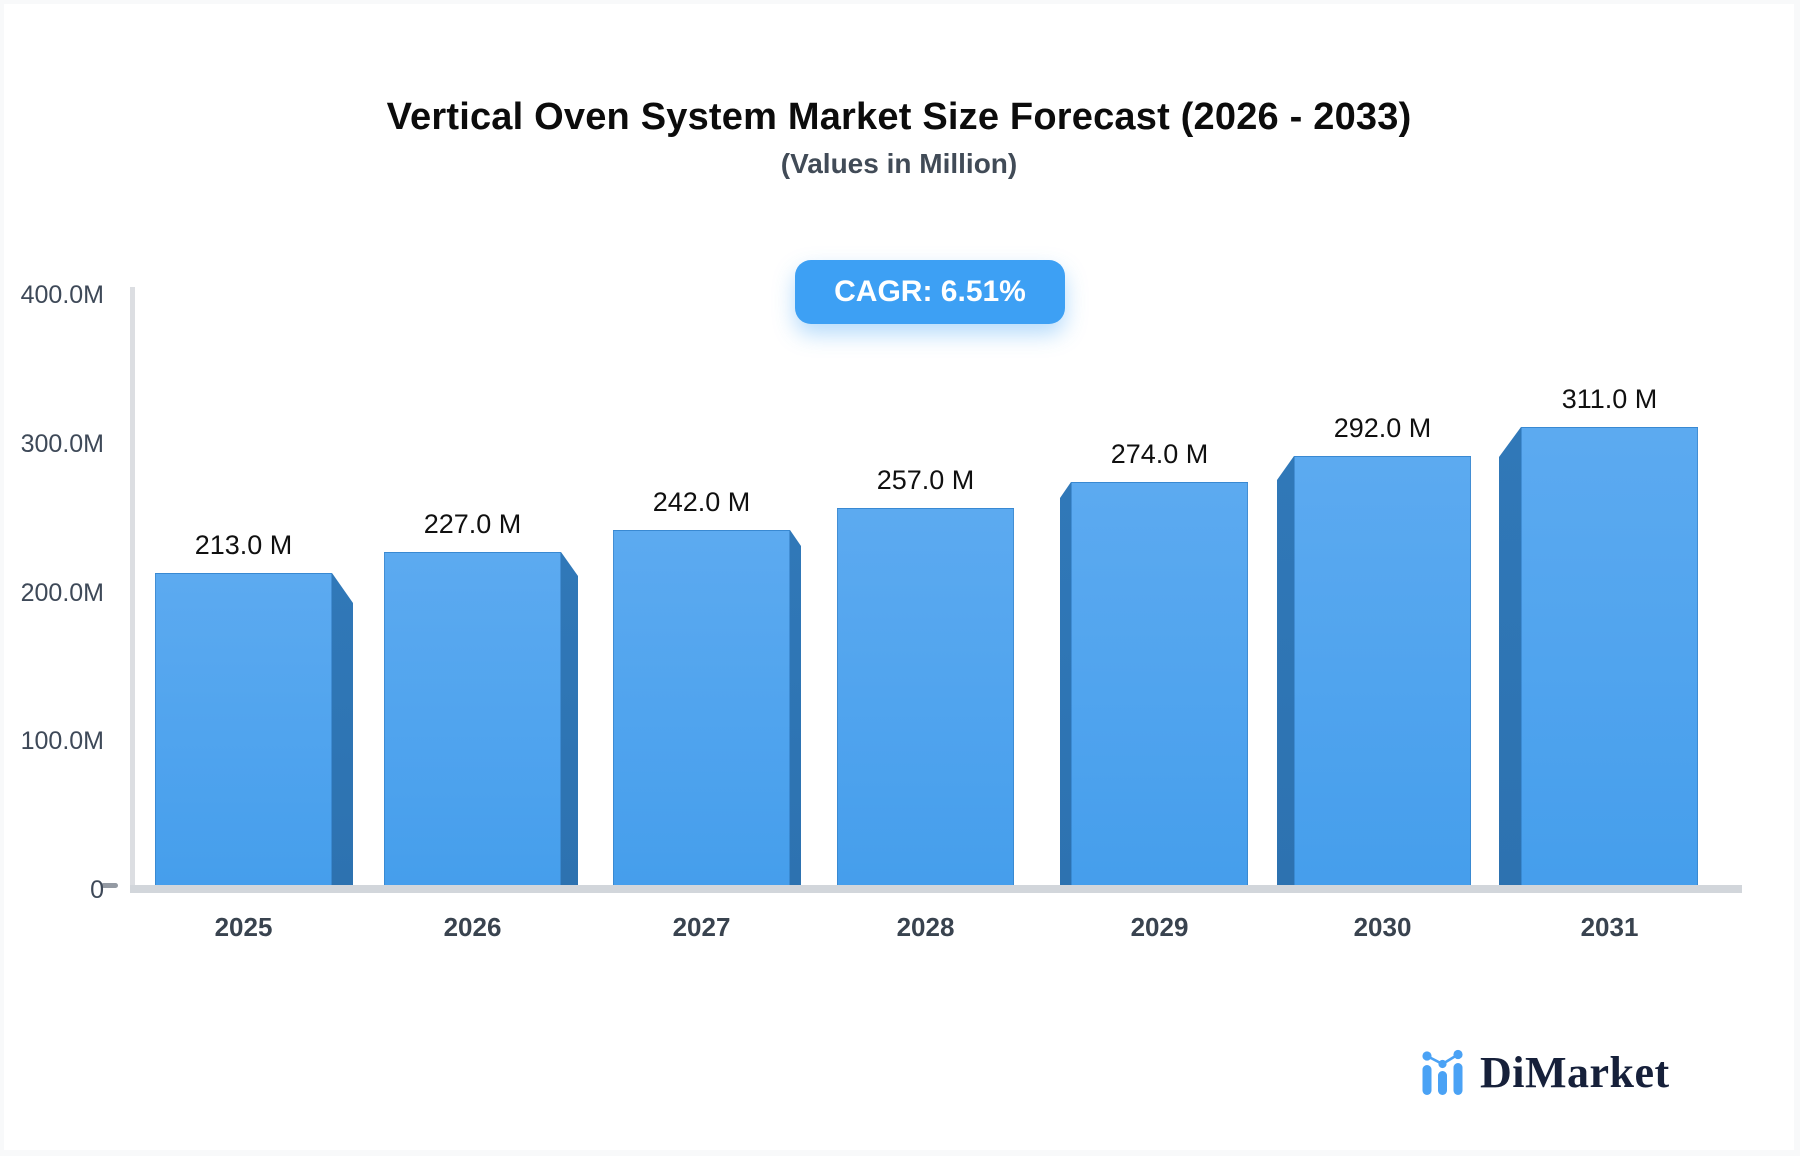 The height and width of the screenshot is (1156, 1800). What do you see at coordinates (936, 889) in the screenshot?
I see `x-axis-baseline` at bounding box center [936, 889].